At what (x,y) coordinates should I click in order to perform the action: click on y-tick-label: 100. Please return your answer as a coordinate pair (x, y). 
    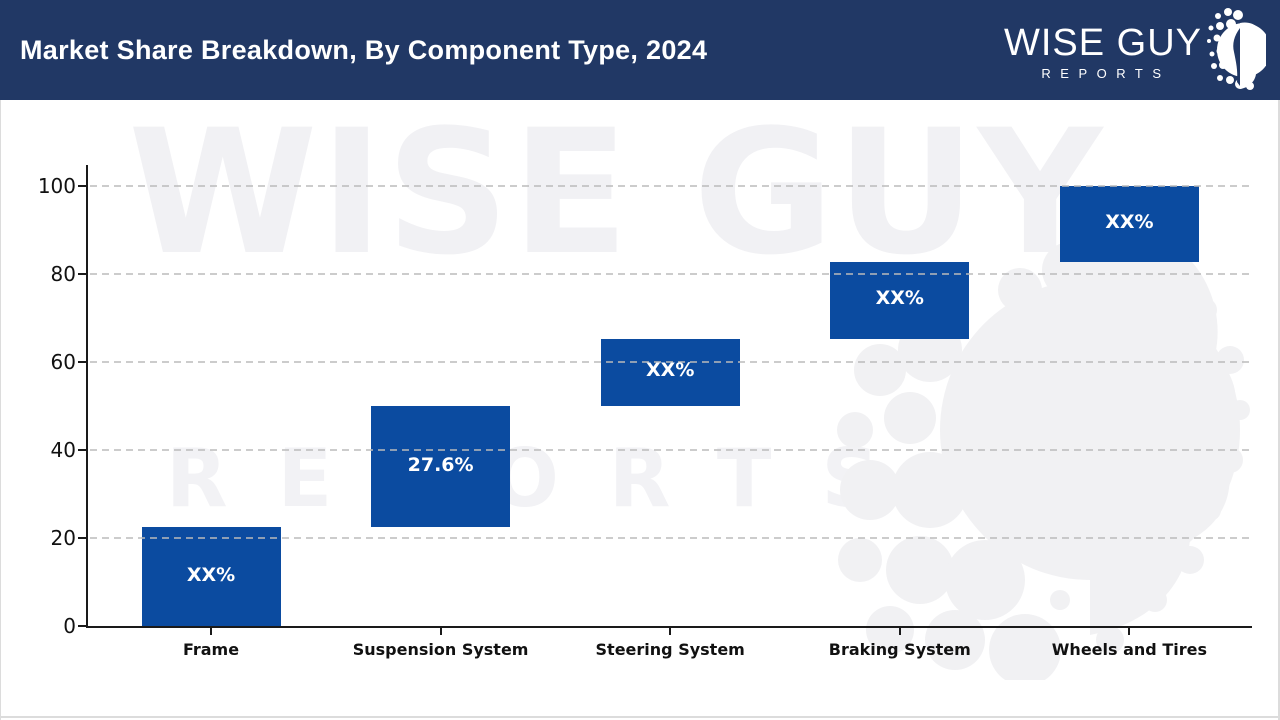
    Looking at the image, I should click on (56, 185).